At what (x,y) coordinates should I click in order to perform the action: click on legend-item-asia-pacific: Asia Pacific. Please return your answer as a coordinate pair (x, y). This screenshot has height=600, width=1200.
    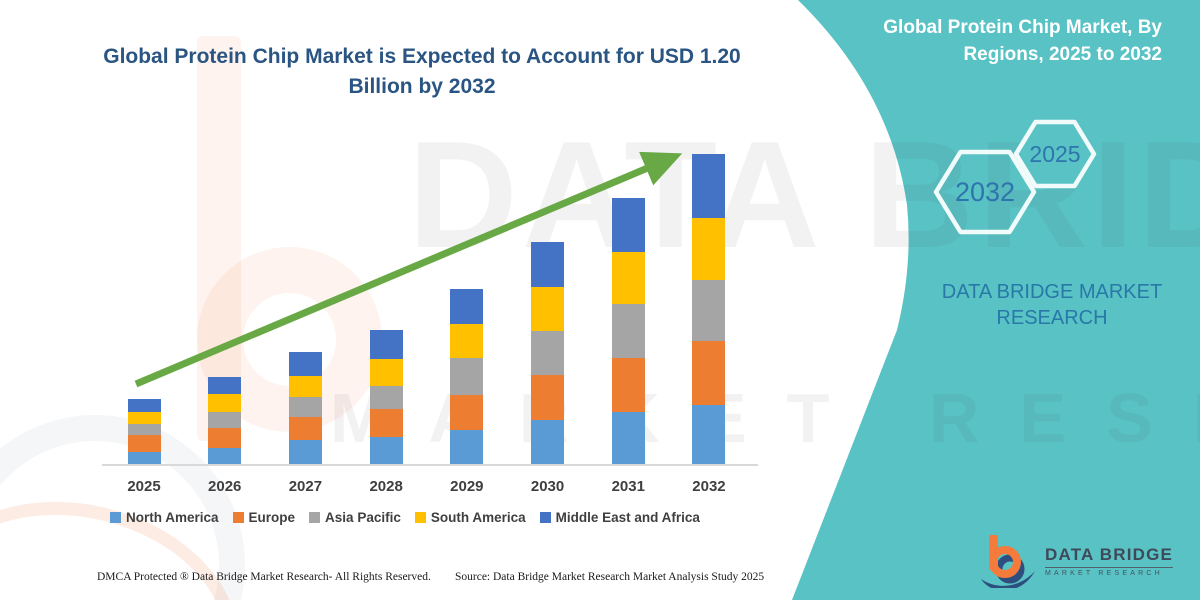
    Looking at the image, I should click on (355, 517).